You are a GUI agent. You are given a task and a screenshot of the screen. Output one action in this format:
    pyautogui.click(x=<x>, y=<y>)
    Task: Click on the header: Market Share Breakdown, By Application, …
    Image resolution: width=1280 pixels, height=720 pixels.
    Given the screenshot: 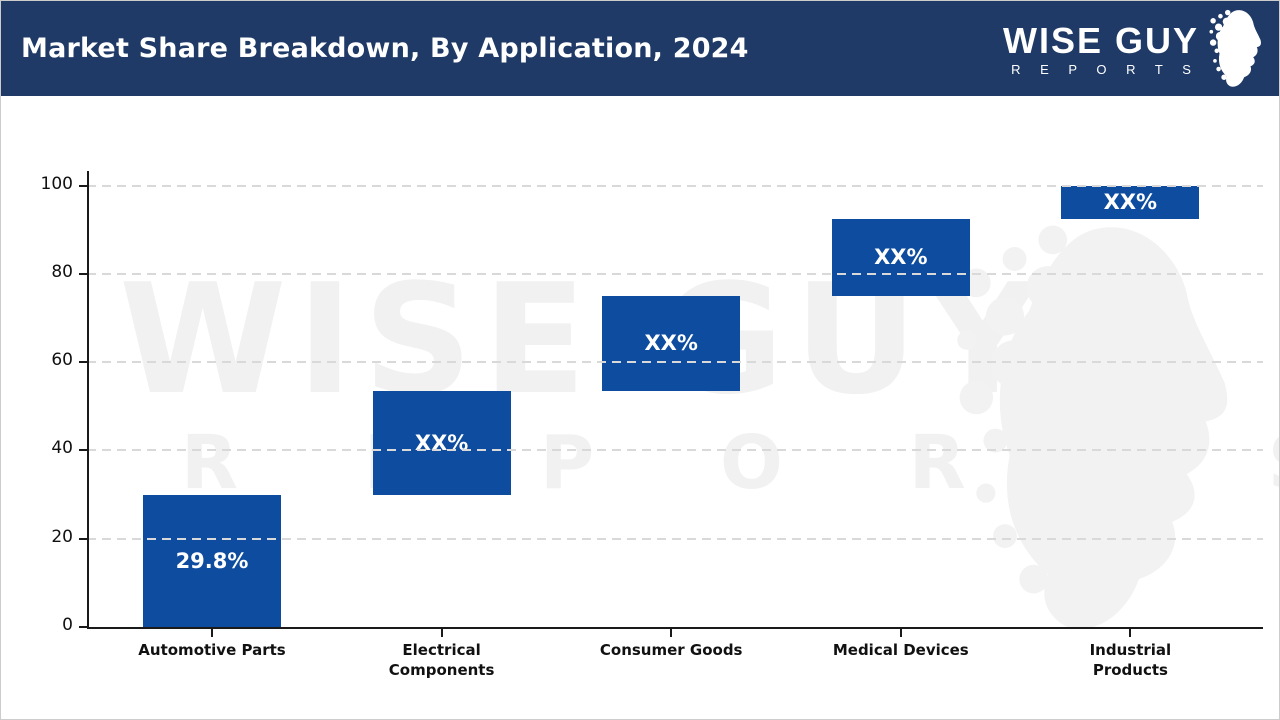 What is the action you would take?
    pyautogui.click(x=640, y=48)
    